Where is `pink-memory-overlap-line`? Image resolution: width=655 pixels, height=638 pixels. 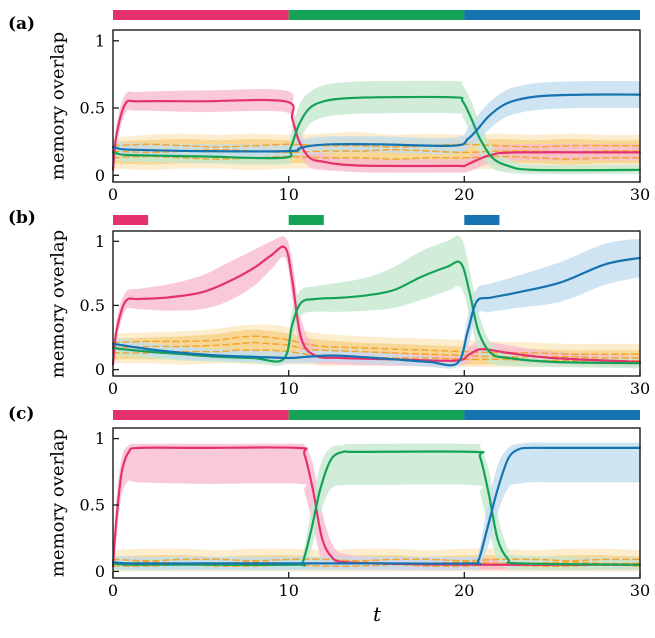 pink-memory-overlap-line is located at coordinates (376, 134).